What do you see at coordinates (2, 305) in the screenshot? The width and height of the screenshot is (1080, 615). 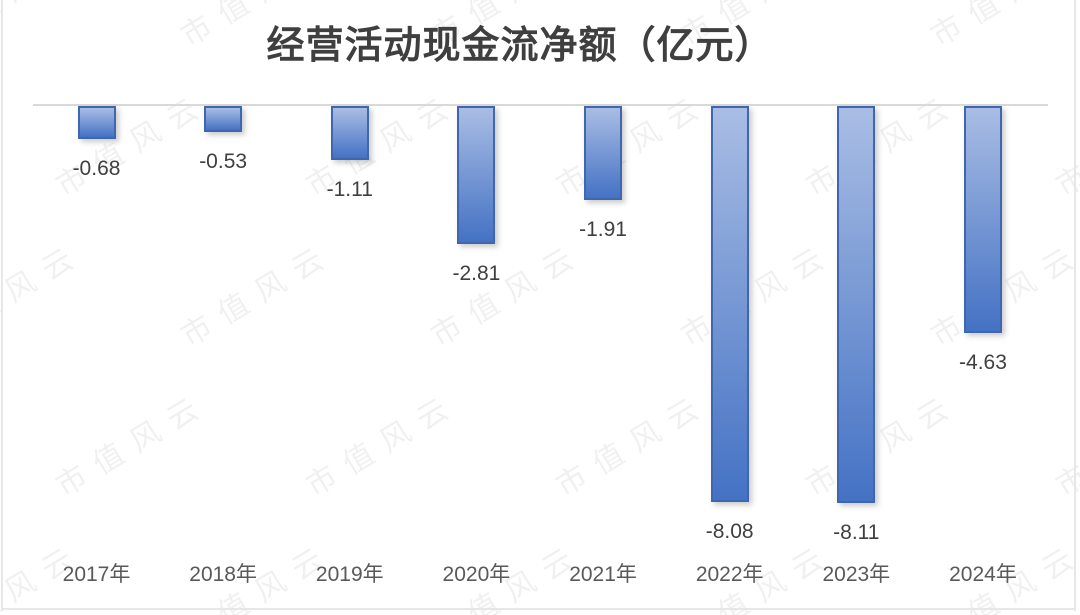 I see `chart-frame-left-border` at bounding box center [2, 305].